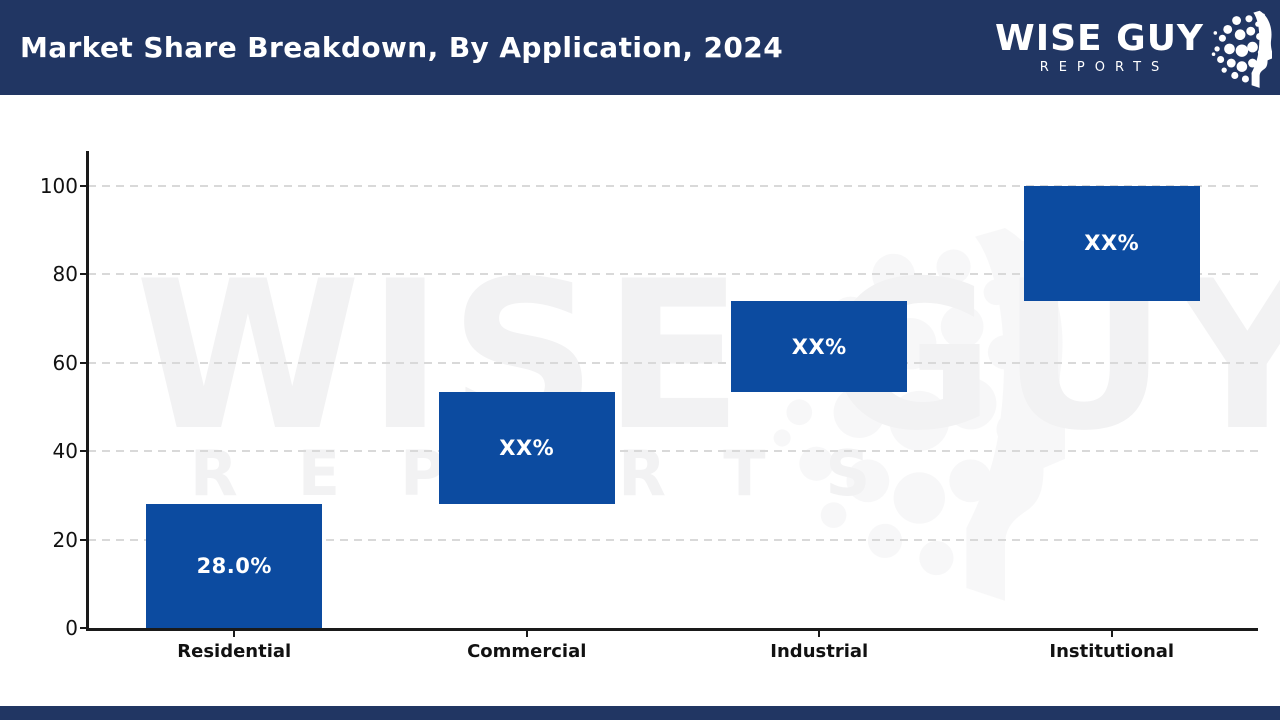 The width and height of the screenshot is (1280, 720). Describe the element at coordinates (234, 651) in the screenshot. I see `x-axis-category-label-residential: Residential` at that location.